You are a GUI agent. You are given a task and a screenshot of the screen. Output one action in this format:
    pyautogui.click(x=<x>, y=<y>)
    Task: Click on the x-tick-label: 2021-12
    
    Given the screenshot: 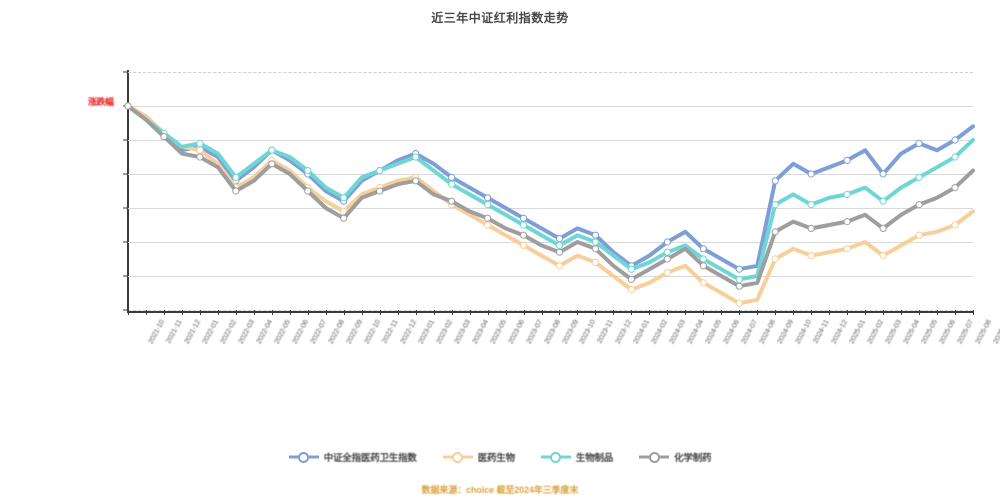 What is the action you would take?
    pyautogui.click(x=192, y=332)
    